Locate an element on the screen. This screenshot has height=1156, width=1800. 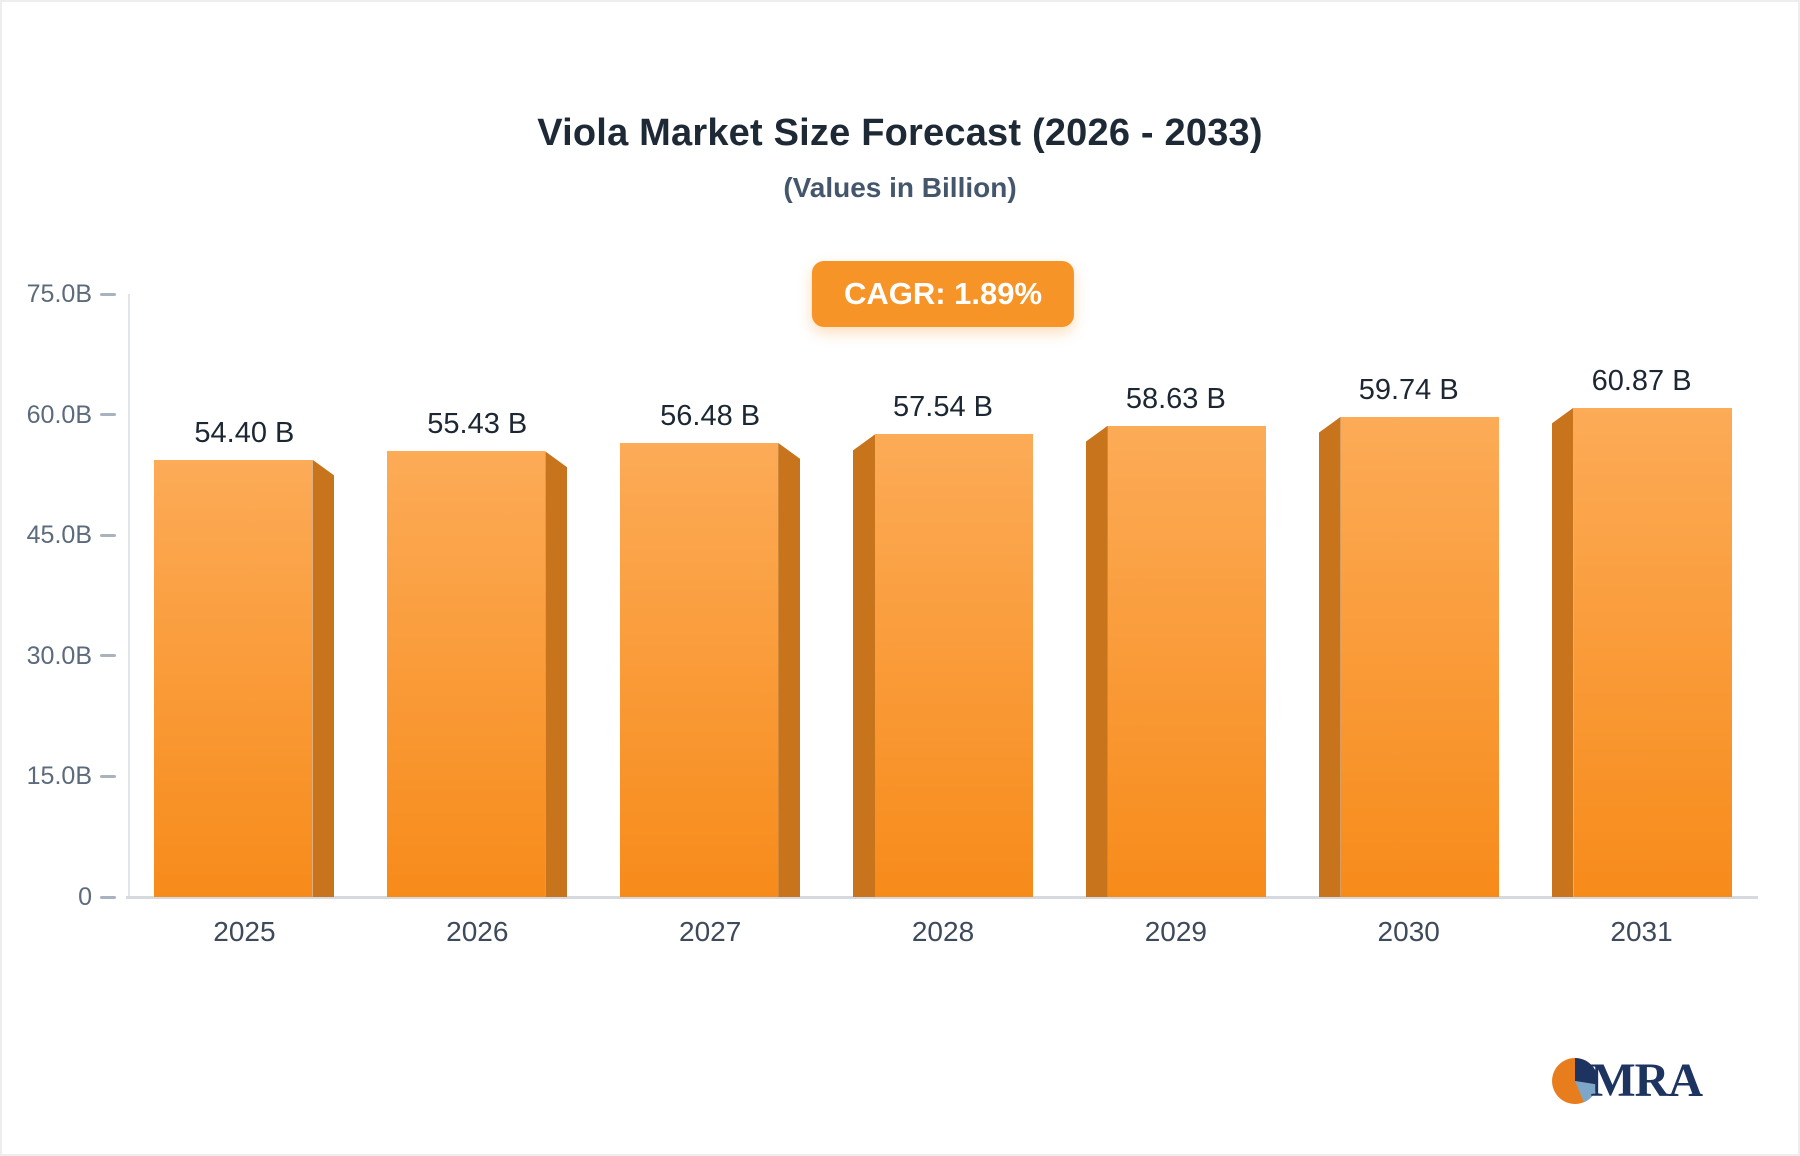
bar-value-label: 54.40 B is located at coordinates (244, 432).